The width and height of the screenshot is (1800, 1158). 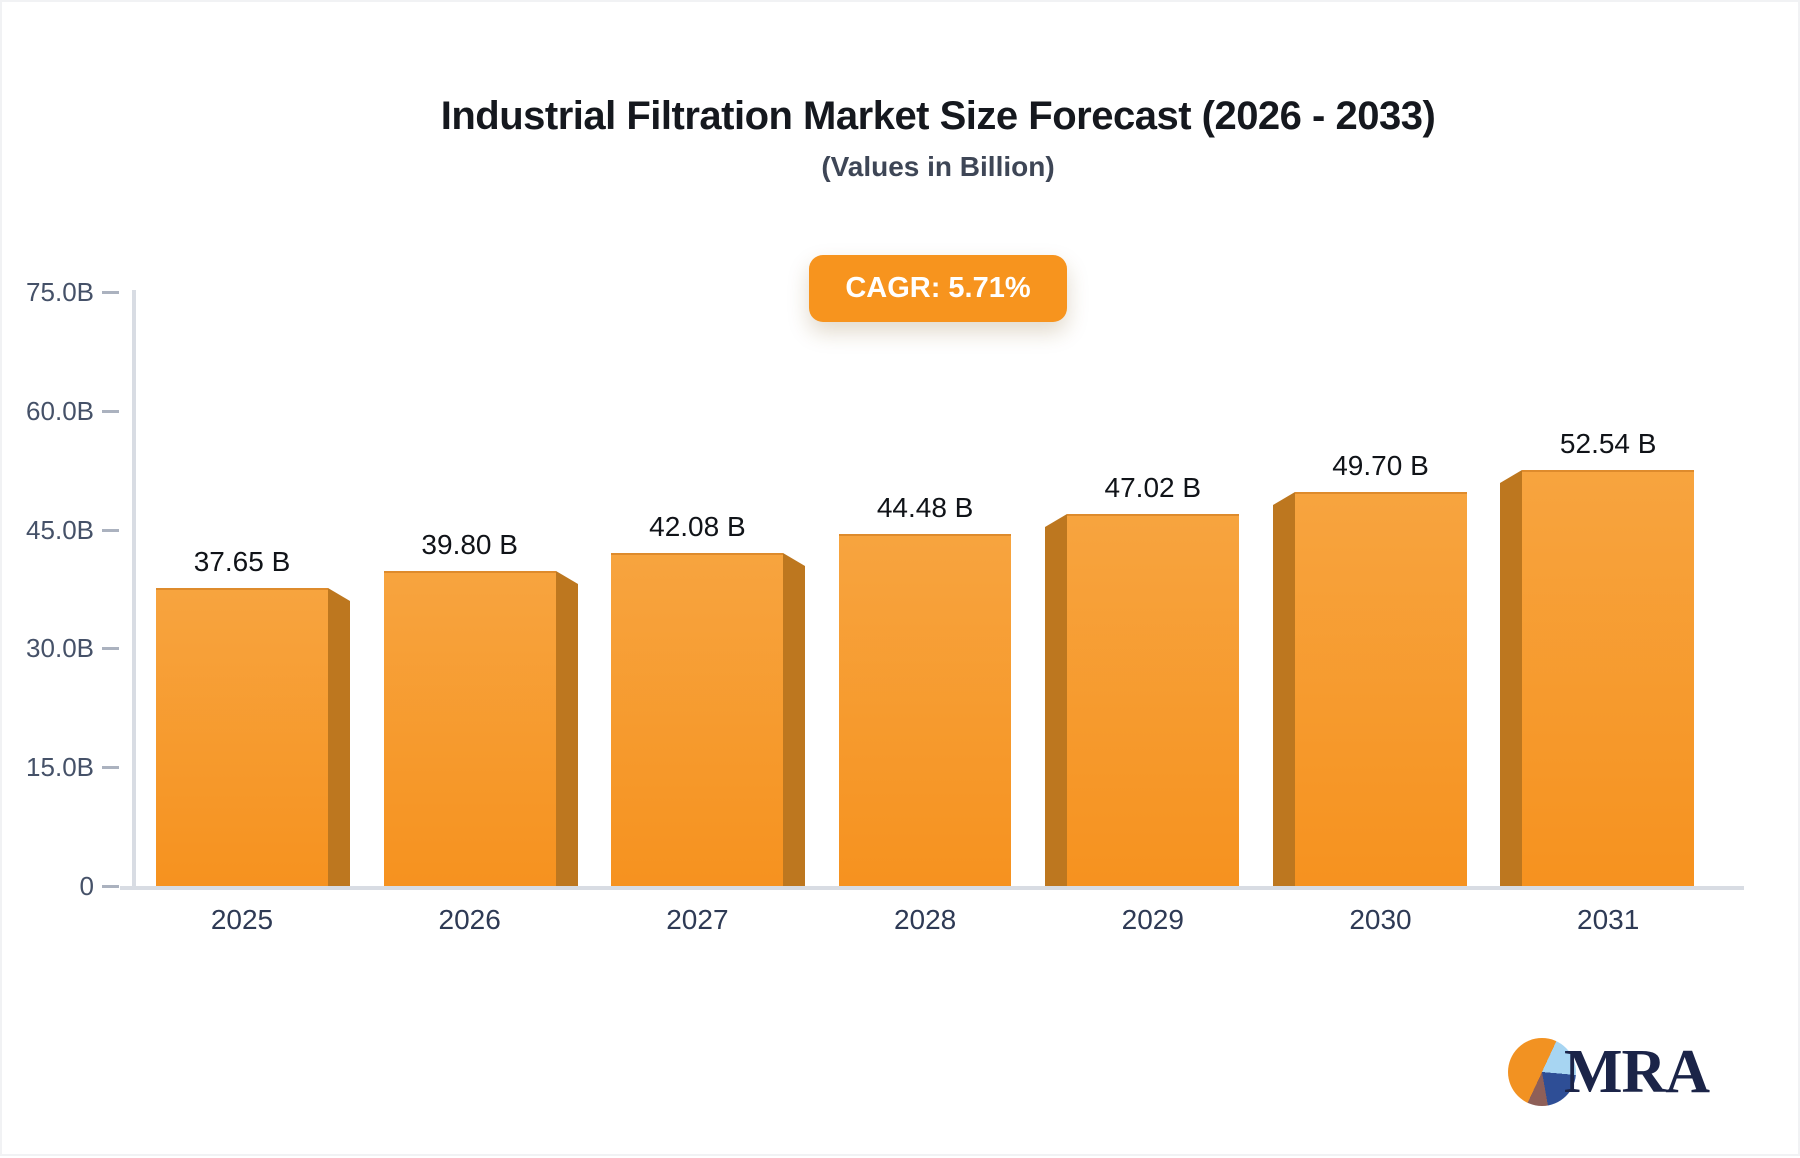 I want to click on y-axis-tick-label: 0, so click(x=86, y=886).